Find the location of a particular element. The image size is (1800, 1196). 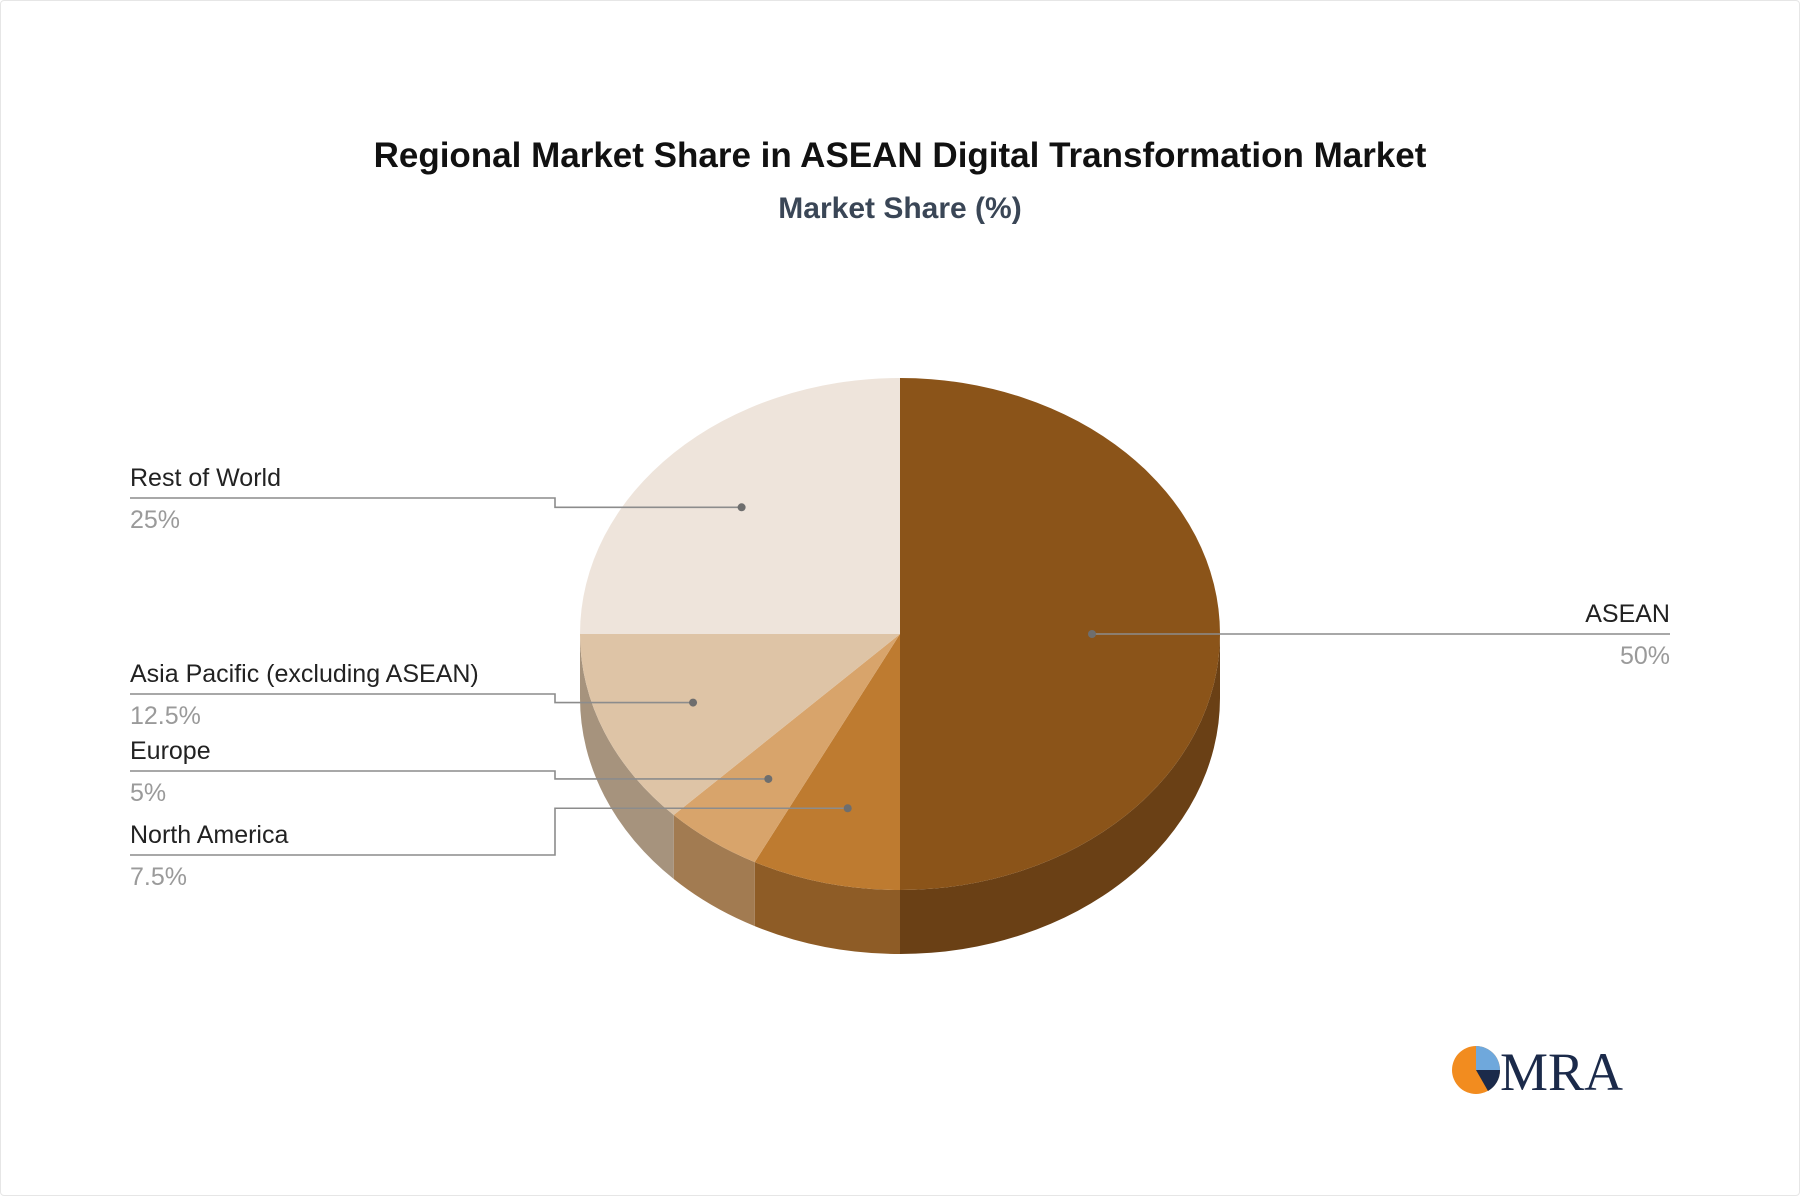

leader-dot-north-america is located at coordinates (847, 808).